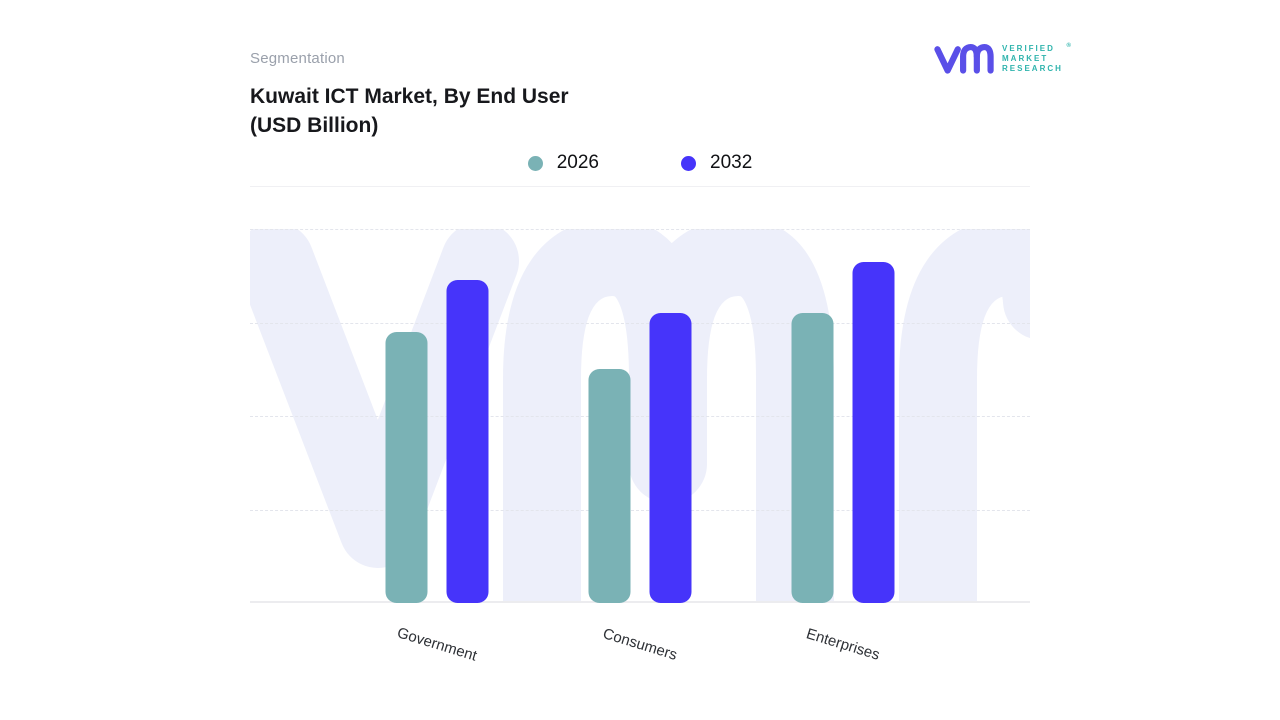  Describe the element at coordinates (297, 58) in the screenshot. I see `eyebrow-label: Segmentation` at that location.